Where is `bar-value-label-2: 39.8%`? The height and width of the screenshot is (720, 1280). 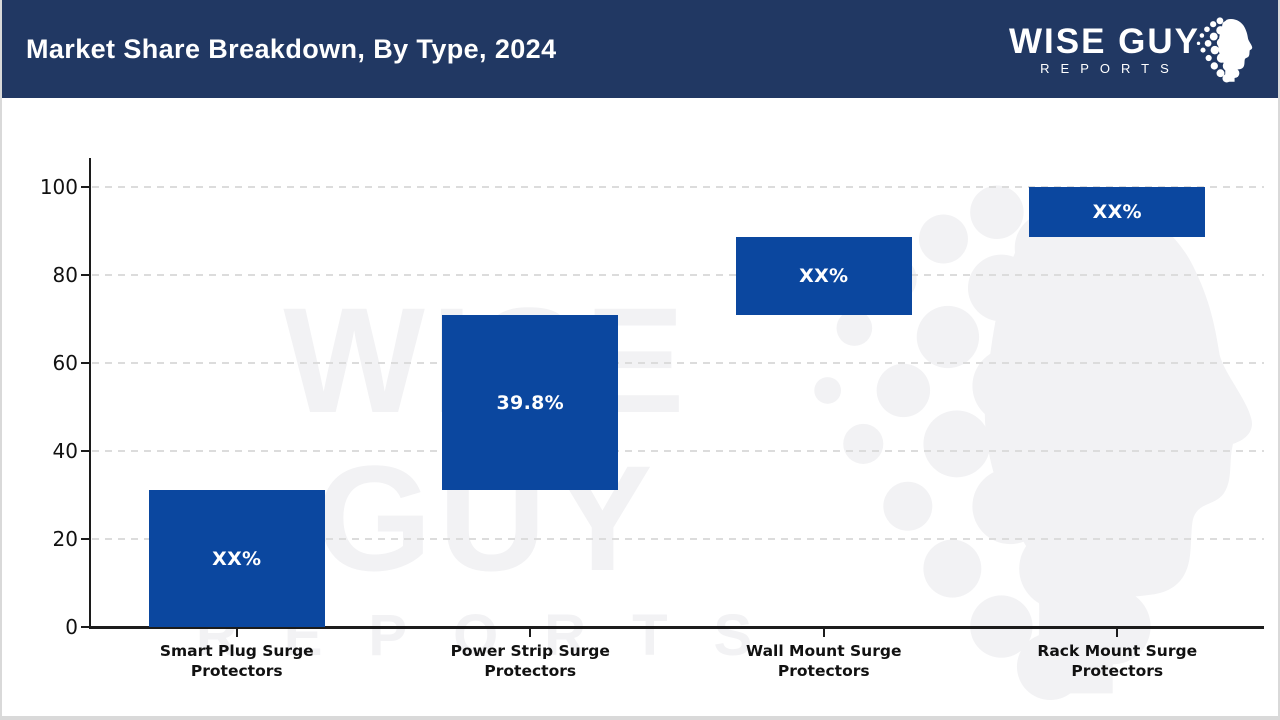 bar-value-label-2: 39.8% is located at coordinates (530, 402).